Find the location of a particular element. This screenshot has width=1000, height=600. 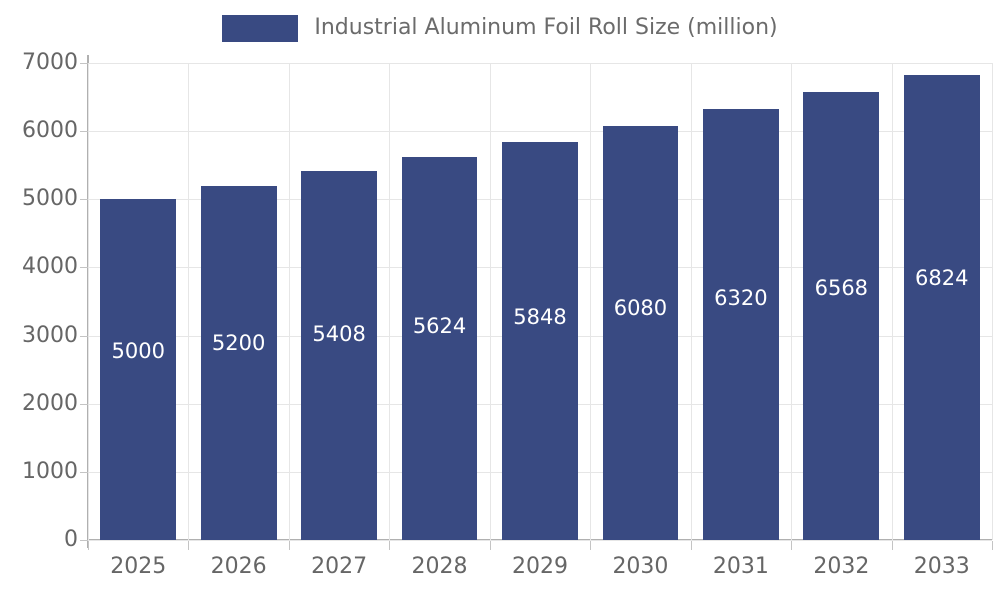

bar-value-label: 5624 is located at coordinates (439, 325).